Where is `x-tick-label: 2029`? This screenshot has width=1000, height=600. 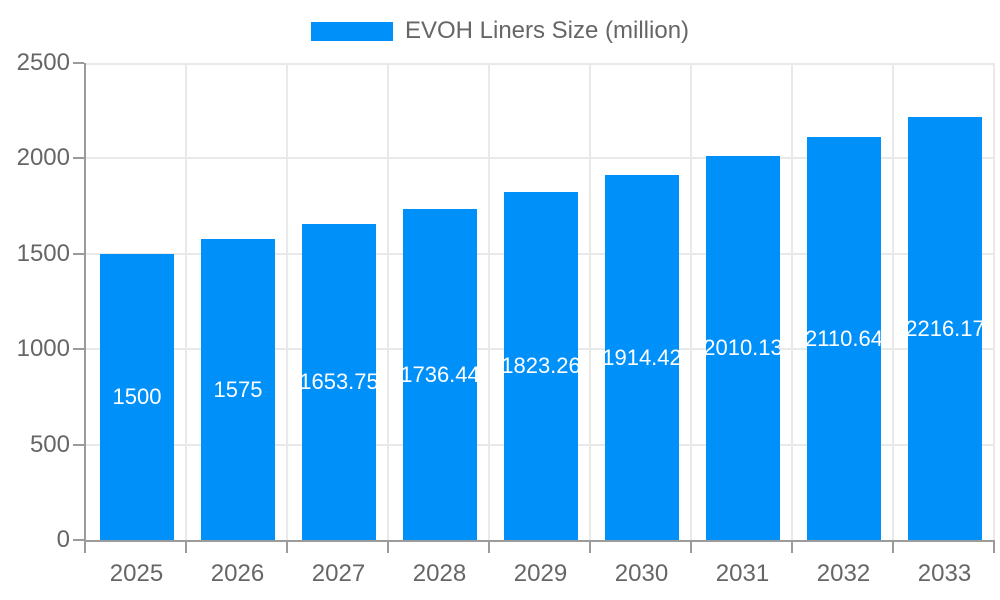
x-tick-label: 2029 is located at coordinates (540, 573).